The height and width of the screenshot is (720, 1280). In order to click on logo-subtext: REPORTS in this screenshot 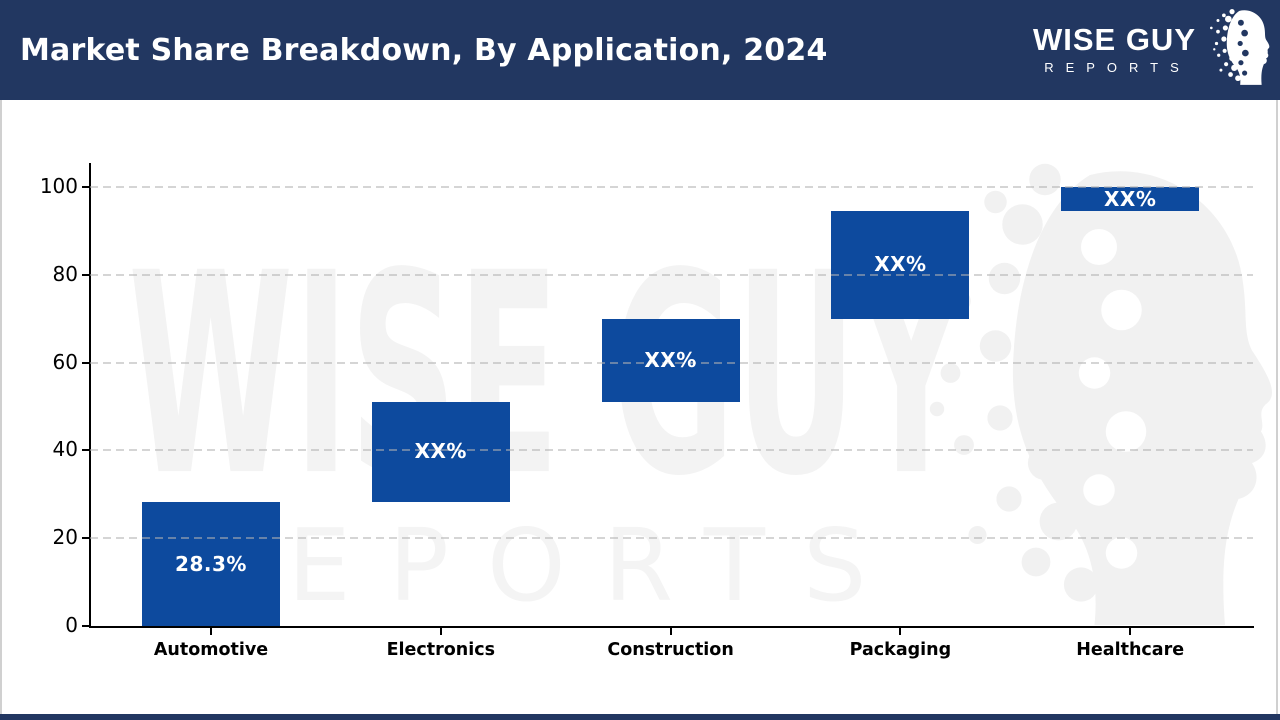, I will do `click(1117, 67)`.